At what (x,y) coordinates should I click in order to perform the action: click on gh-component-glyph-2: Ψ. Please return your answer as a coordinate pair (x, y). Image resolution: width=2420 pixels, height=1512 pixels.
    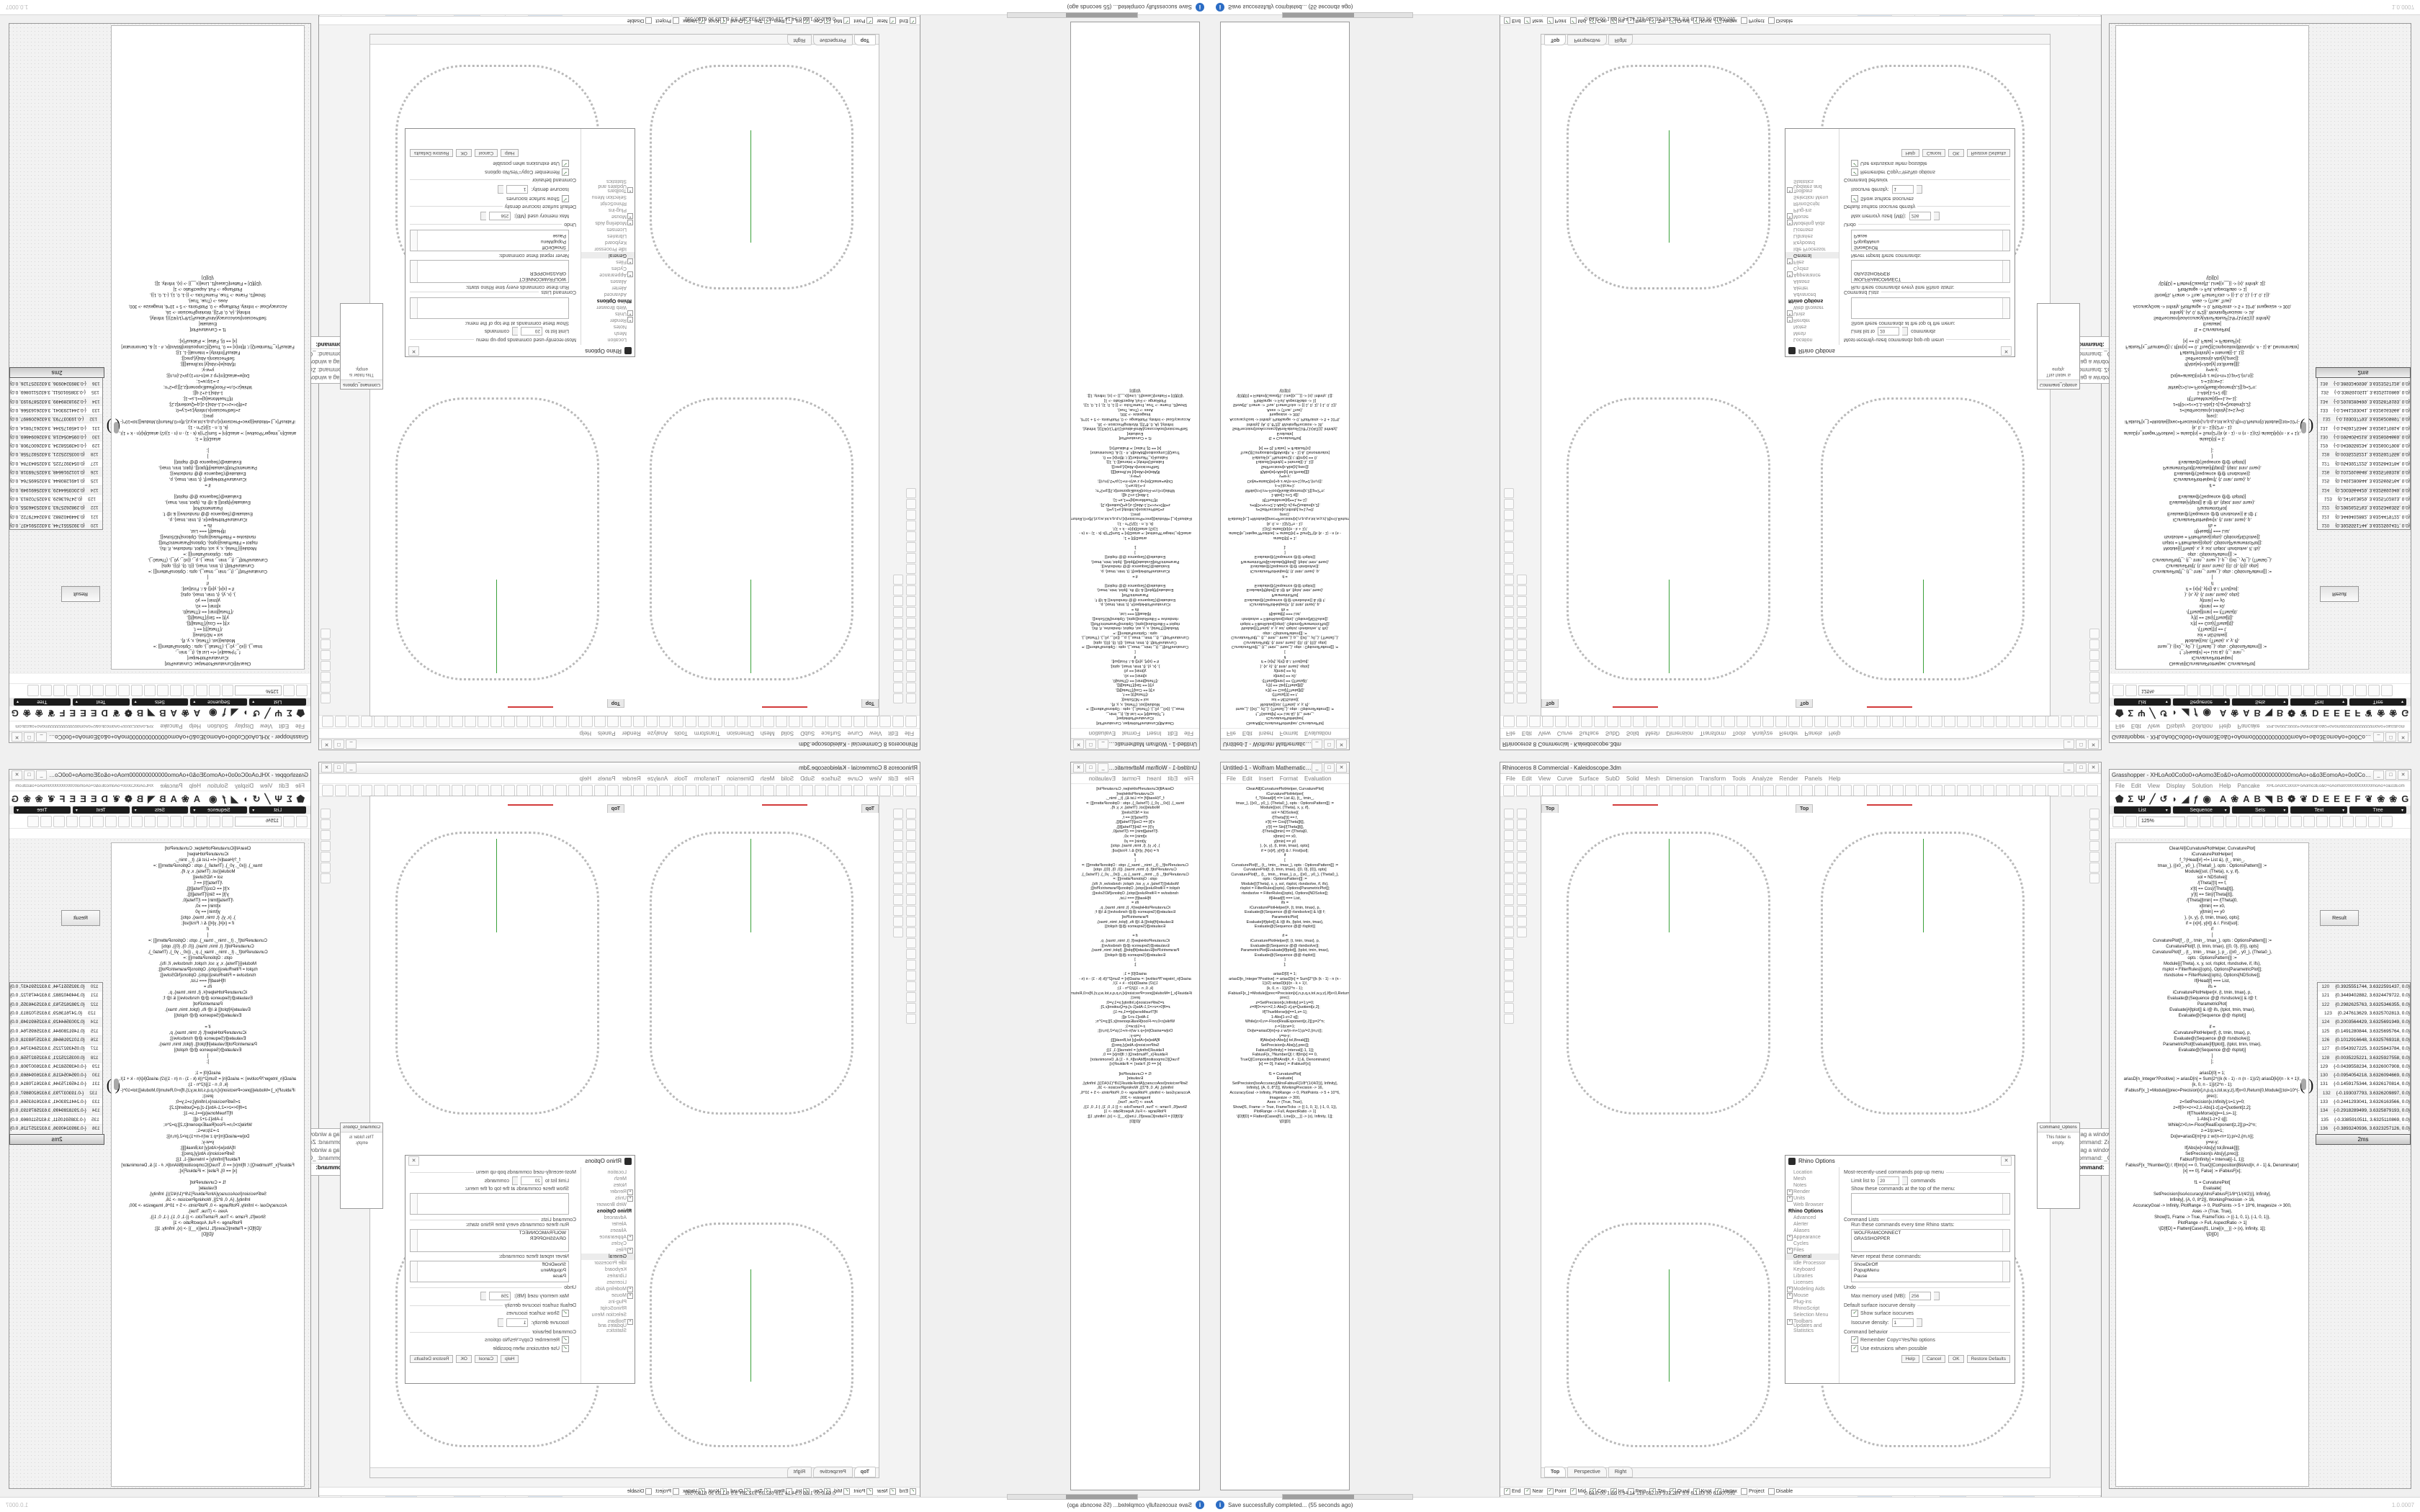
    Looking at the image, I should click on (278, 713).